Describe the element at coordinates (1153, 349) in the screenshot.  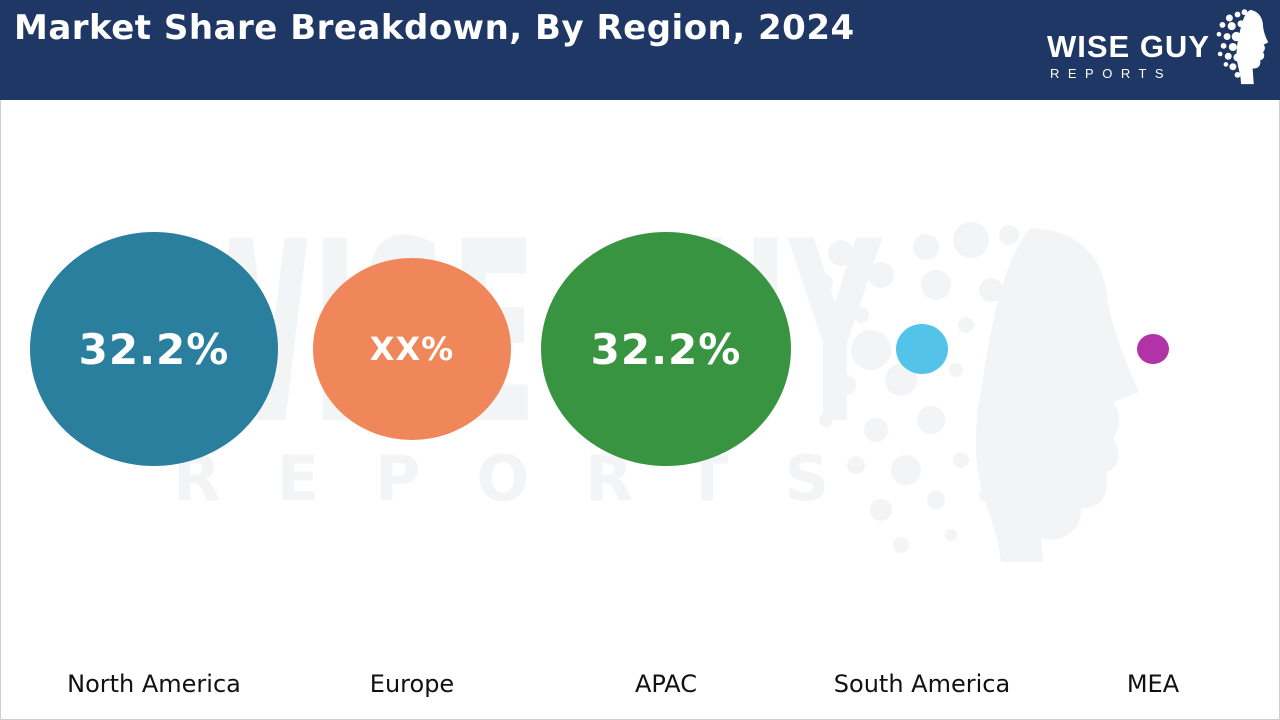
I see `bubble-mea` at that location.